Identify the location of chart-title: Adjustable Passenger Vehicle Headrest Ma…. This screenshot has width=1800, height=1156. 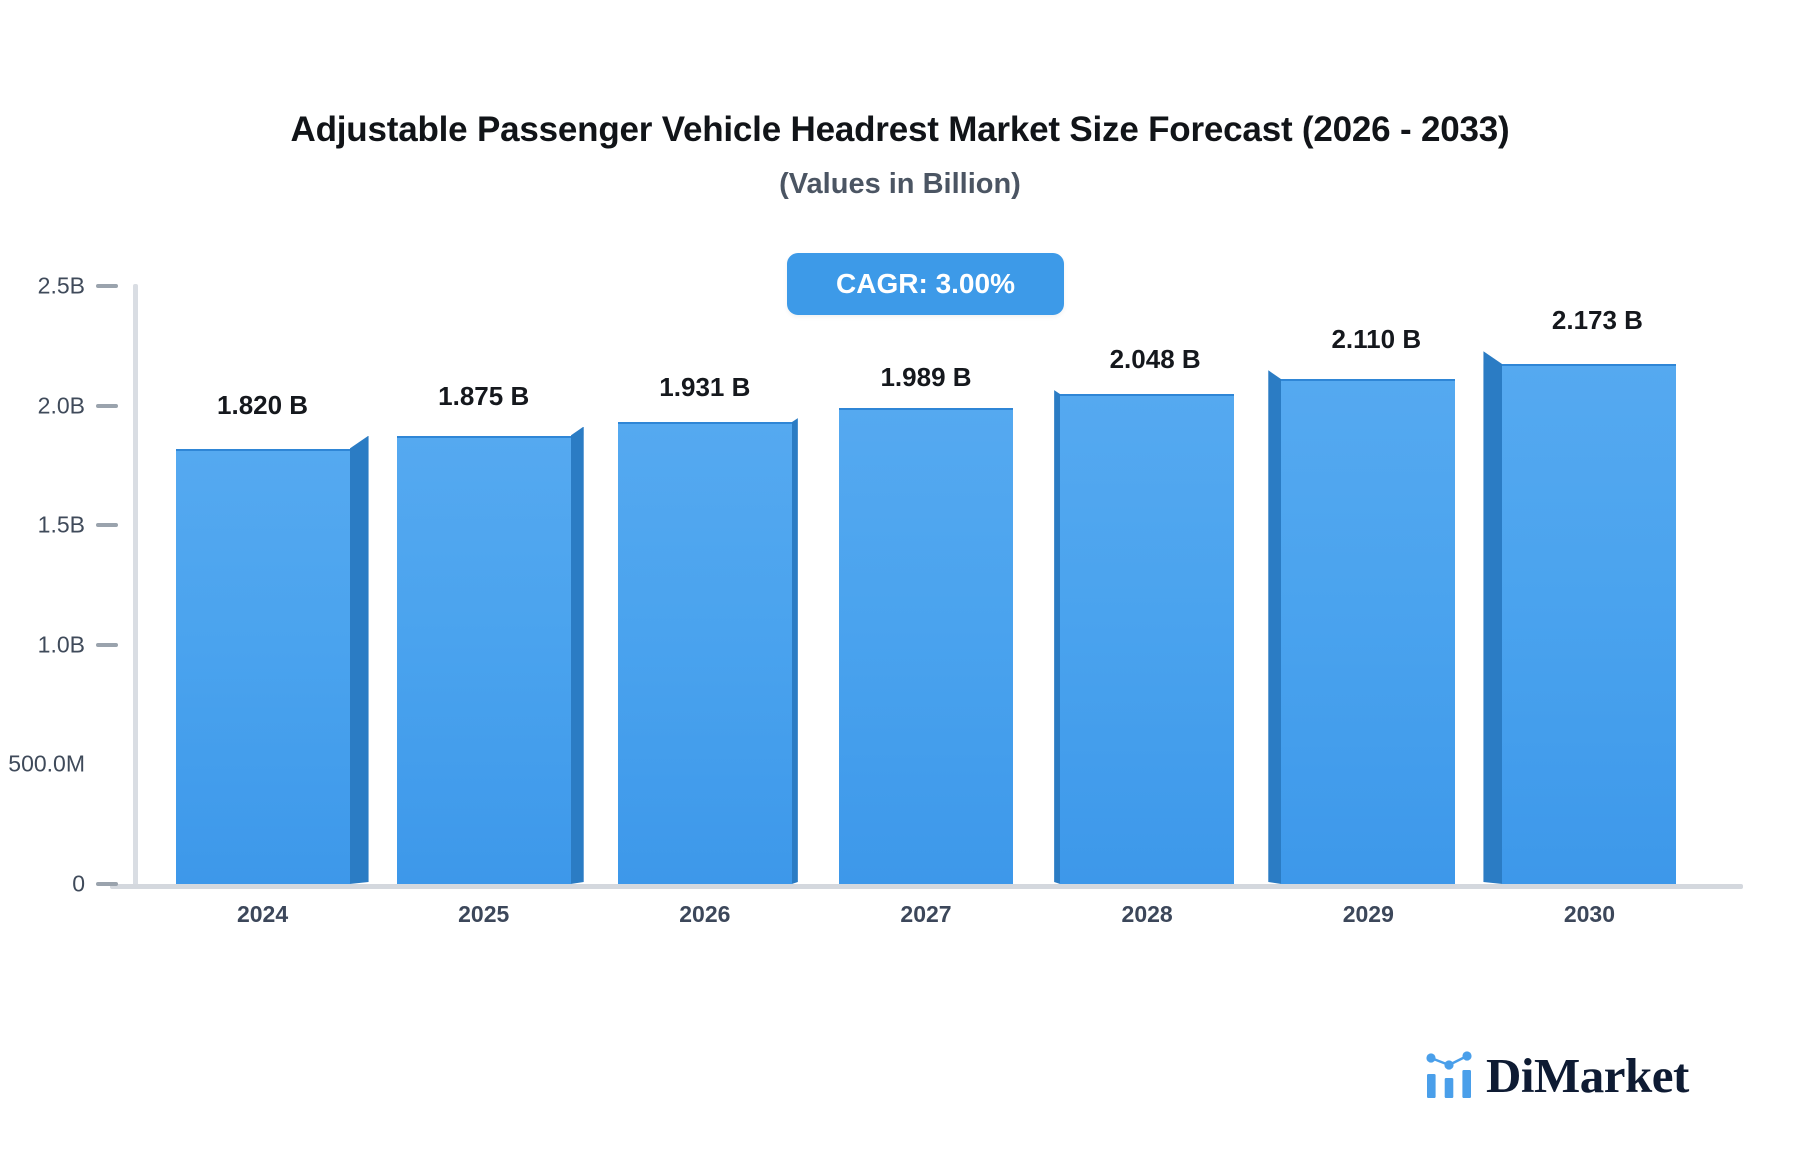
(900, 129).